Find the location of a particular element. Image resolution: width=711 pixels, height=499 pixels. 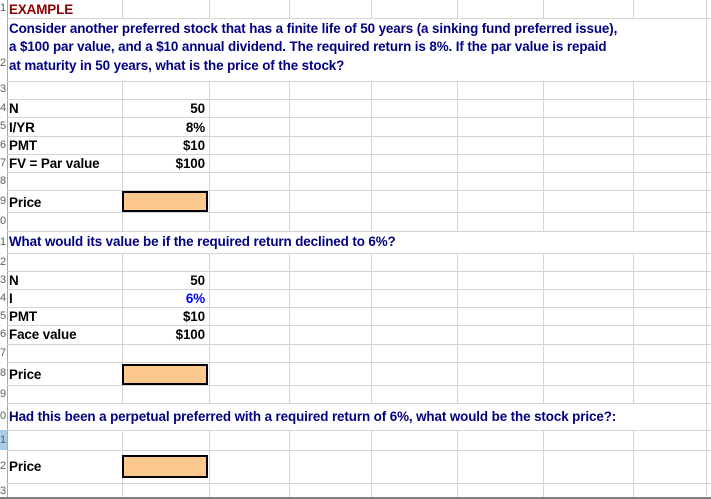

row-header-7: 7 is located at coordinates (3, 163).